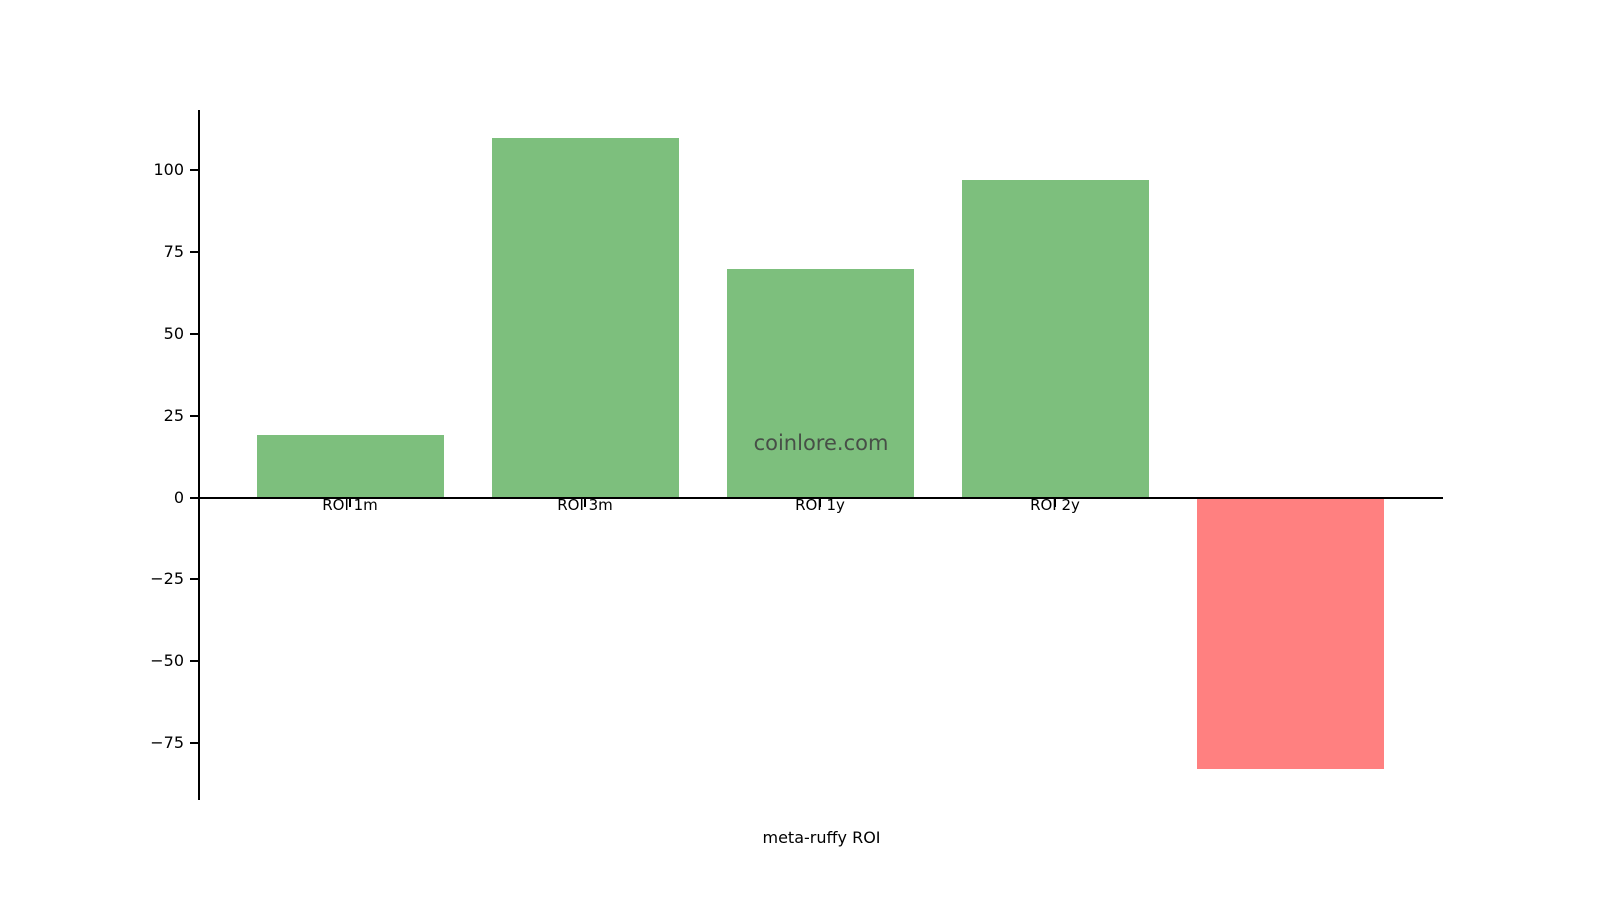 The width and height of the screenshot is (1600, 900). I want to click on y-tick-label: −50, so click(167, 660).